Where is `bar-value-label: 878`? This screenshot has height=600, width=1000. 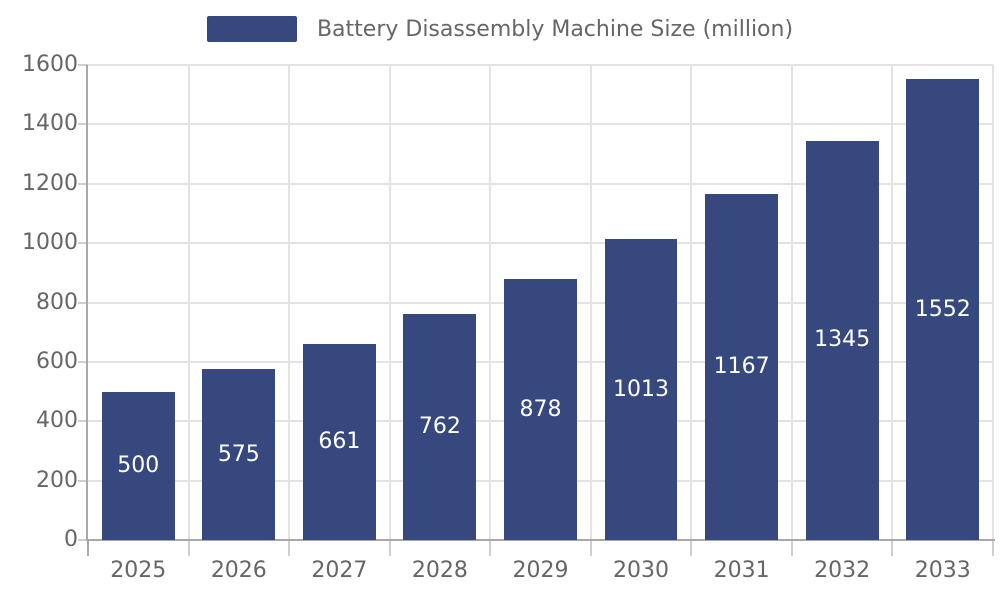 bar-value-label: 878 is located at coordinates (540, 409).